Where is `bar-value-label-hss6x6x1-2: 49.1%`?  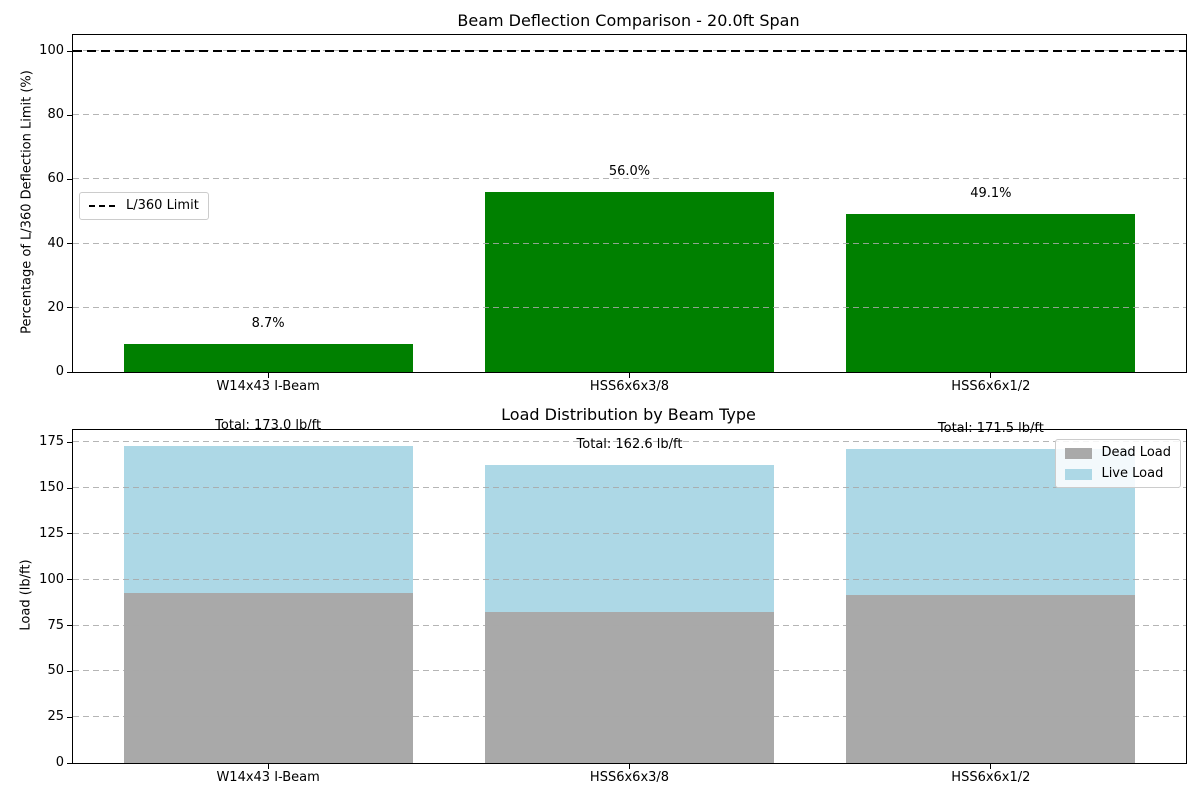 bar-value-label-hss6x6x1-2: 49.1% is located at coordinates (991, 194).